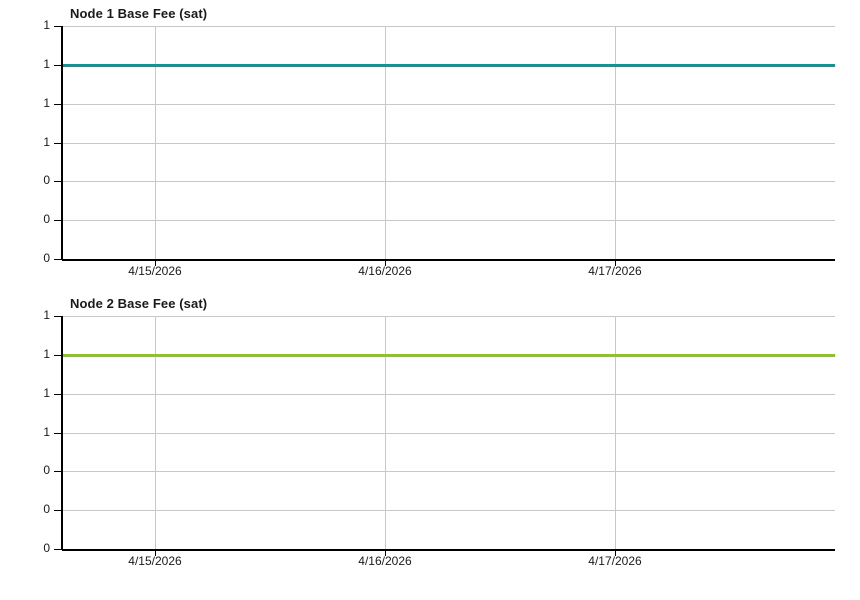  Describe the element at coordinates (139, 13) in the screenshot. I see `chart-title: Node 1 Base Fee (sat)` at that location.